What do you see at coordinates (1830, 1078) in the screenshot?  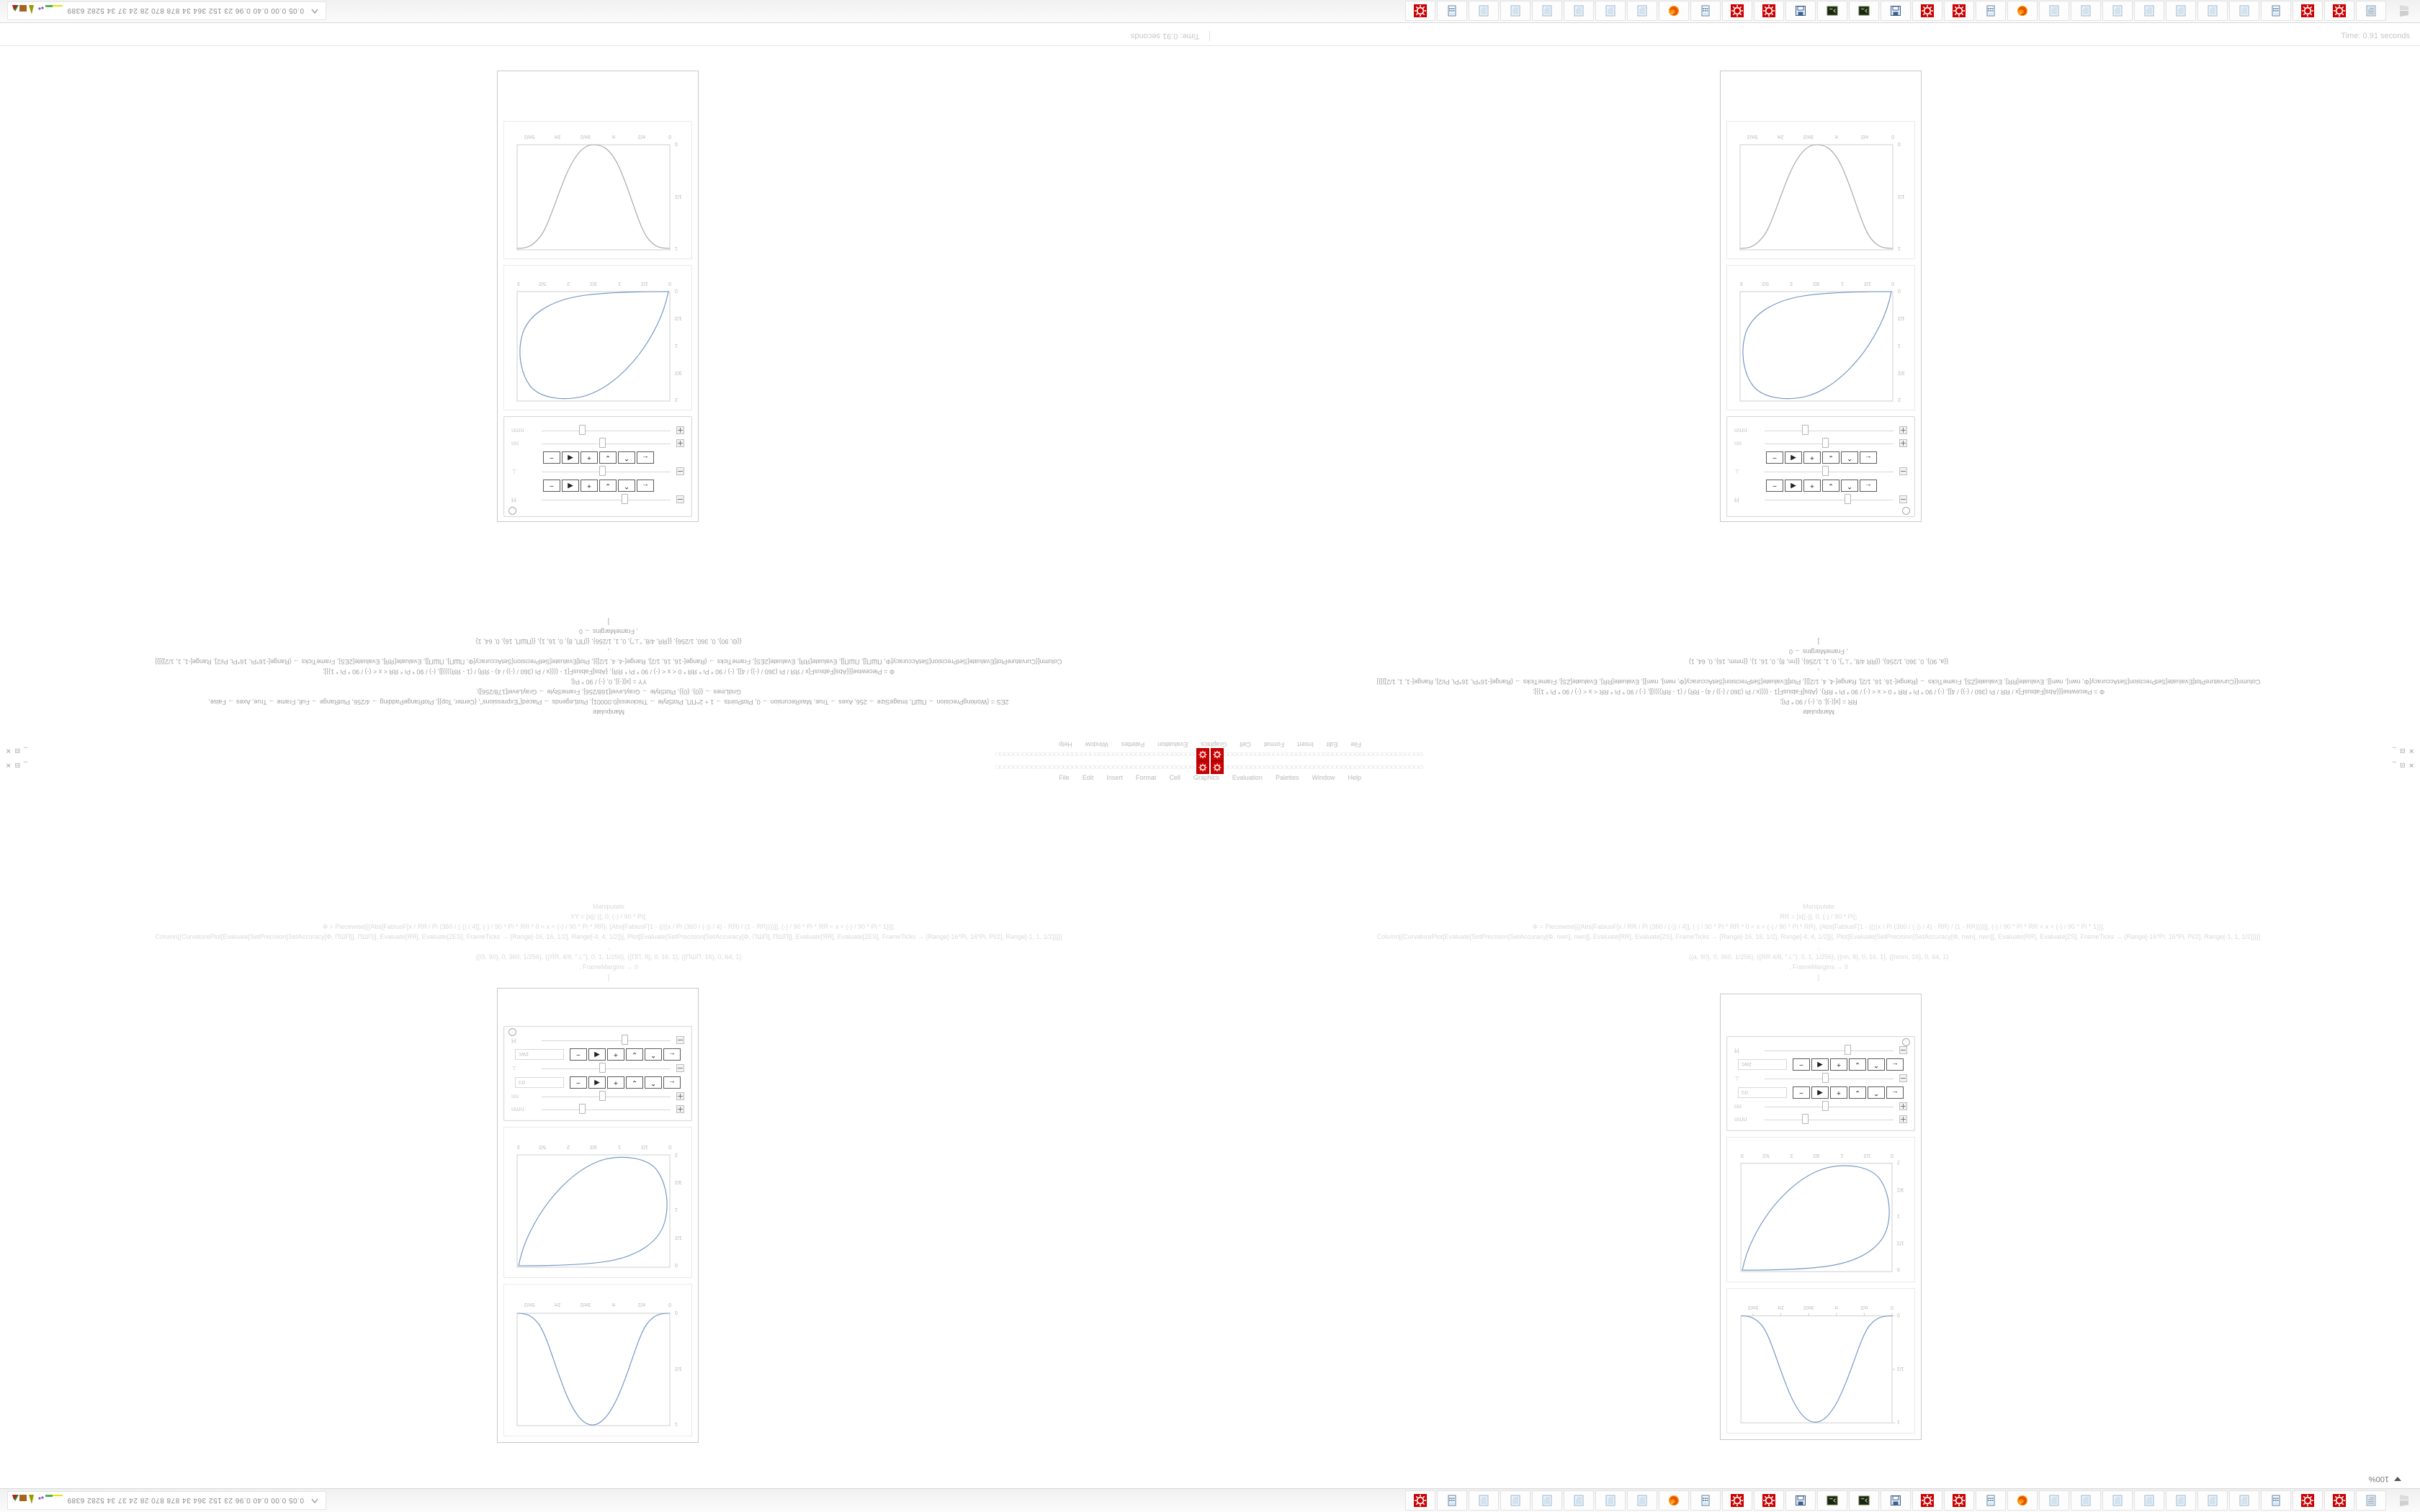 I see `slider-nn` at bounding box center [1830, 1078].